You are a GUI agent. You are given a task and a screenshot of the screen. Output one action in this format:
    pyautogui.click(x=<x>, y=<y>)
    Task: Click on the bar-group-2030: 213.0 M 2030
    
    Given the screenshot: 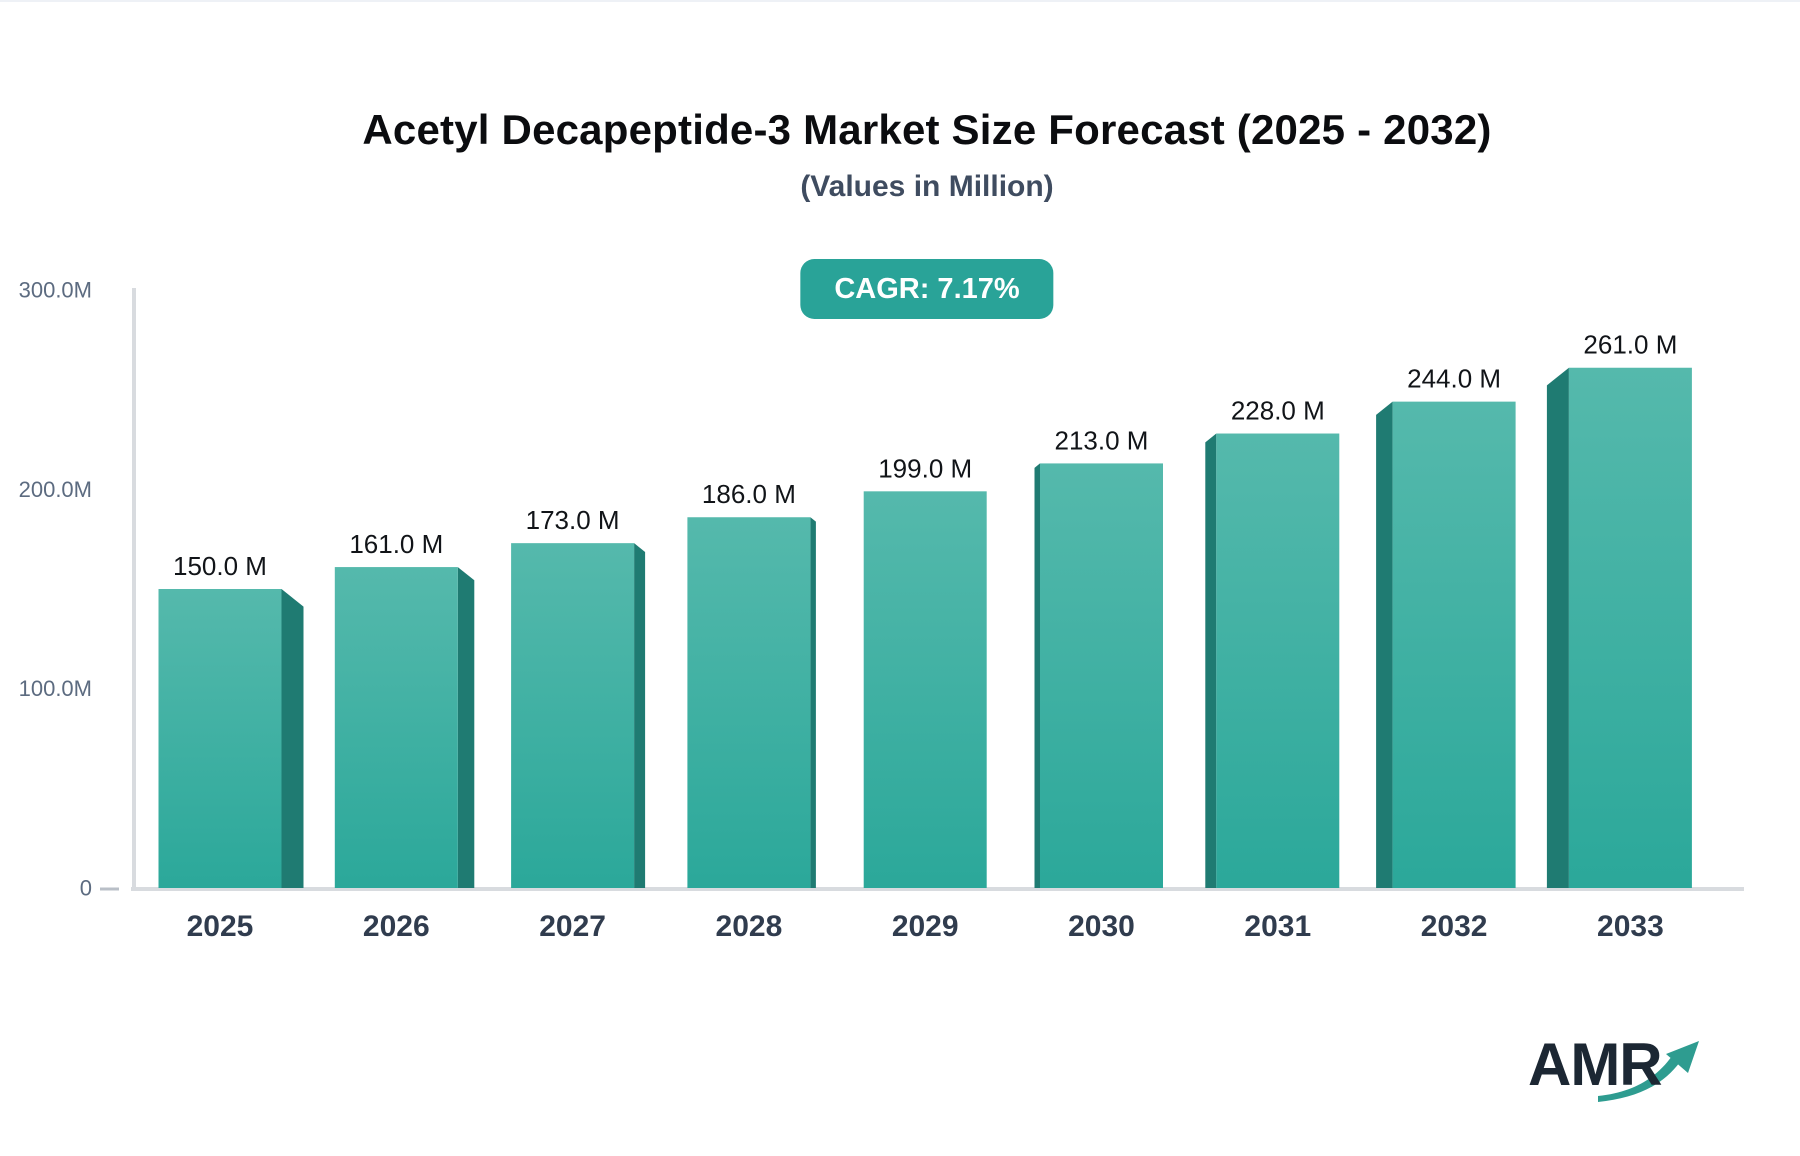 What is the action you would take?
    pyautogui.click(x=1098, y=684)
    